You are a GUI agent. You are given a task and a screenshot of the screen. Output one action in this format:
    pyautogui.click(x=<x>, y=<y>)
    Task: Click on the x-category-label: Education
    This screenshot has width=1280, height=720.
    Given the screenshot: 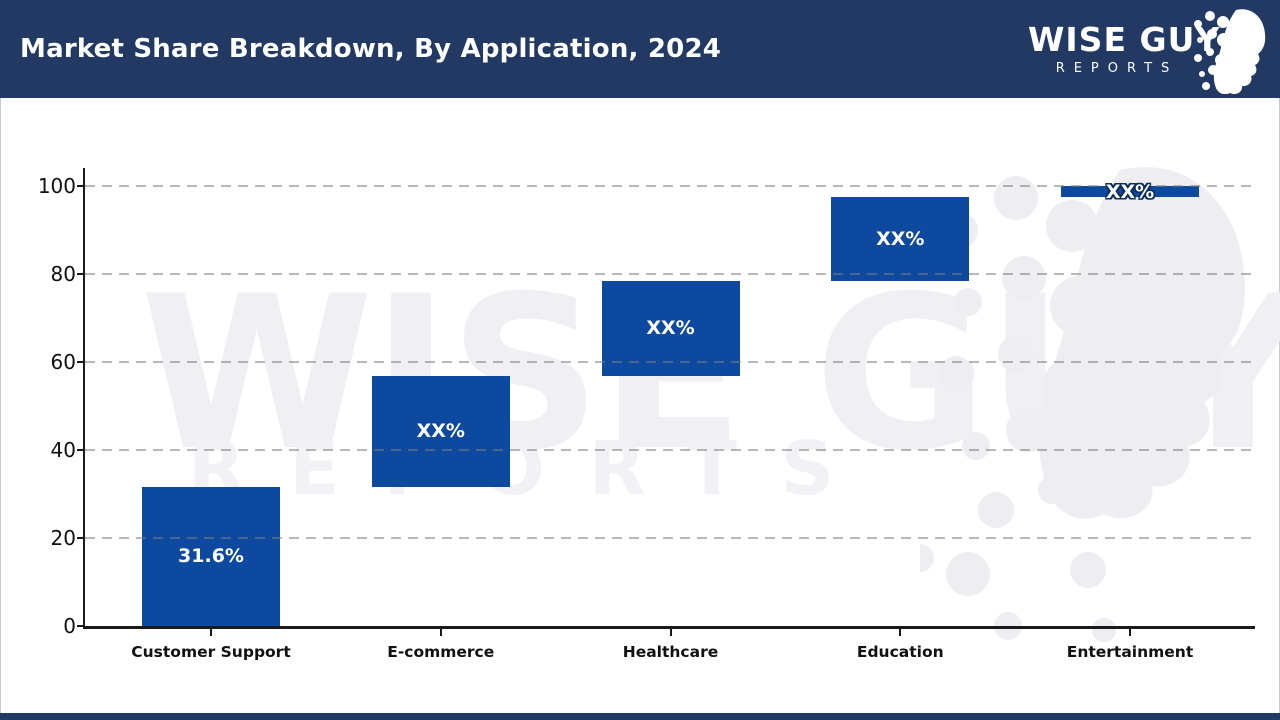 What is the action you would take?
    pyautogui.click(x=900, y=652)
    